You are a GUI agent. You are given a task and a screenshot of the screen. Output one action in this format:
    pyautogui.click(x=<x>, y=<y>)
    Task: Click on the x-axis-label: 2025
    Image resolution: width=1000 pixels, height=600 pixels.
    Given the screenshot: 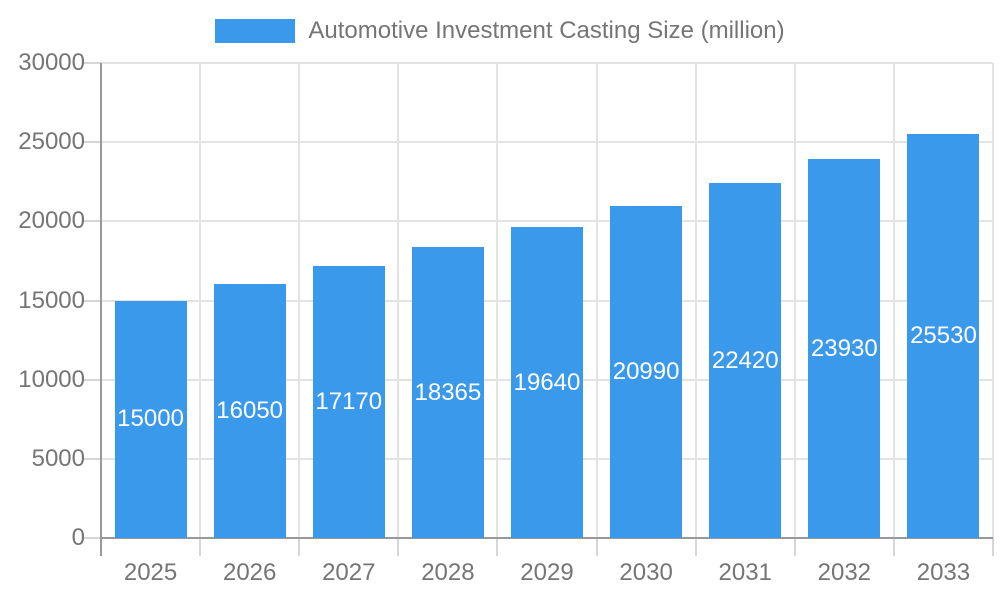 What is the action you would take?
    pyautogui.click(x=150, y=572)
    